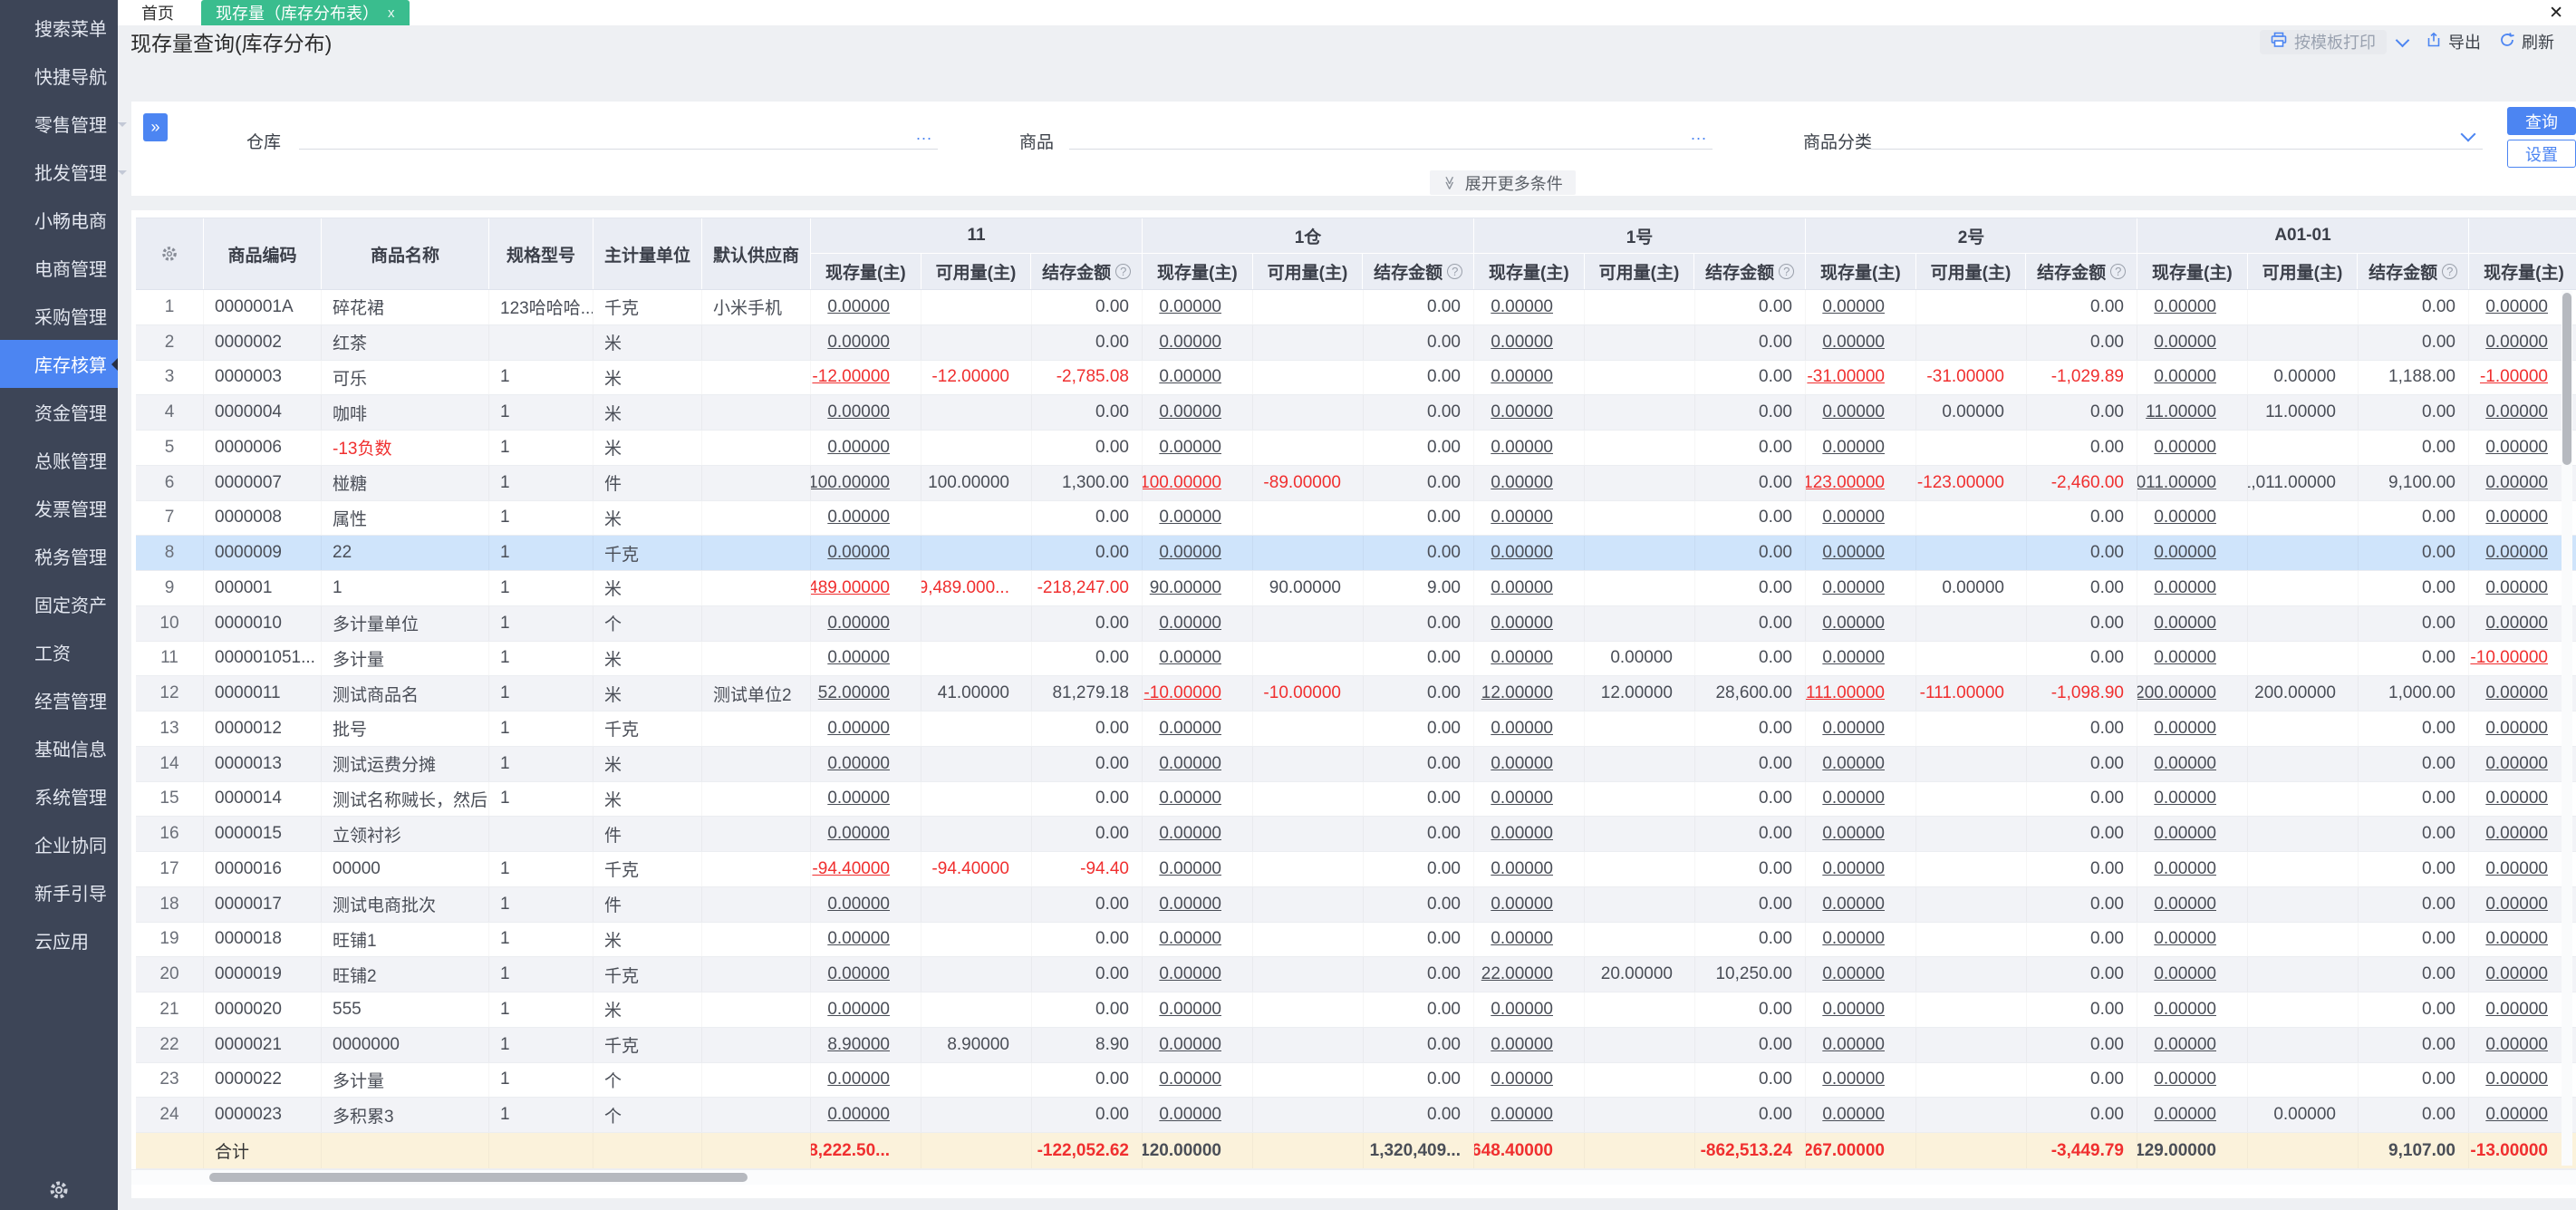 The image size is (2576, 1210). I want to click on stock-qty-link: 90.00000, so click(1198, 588).